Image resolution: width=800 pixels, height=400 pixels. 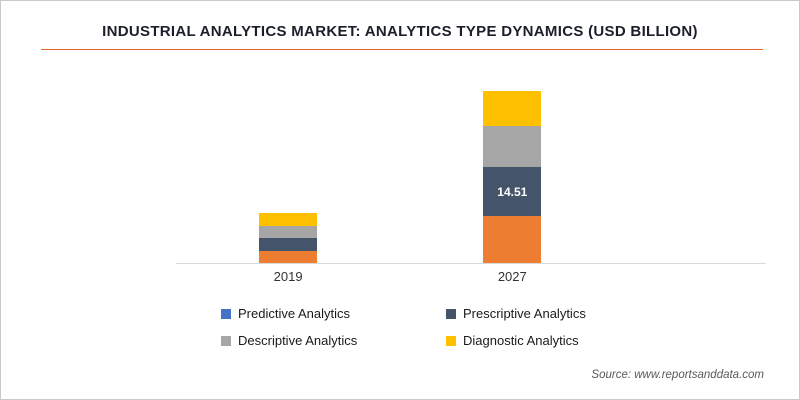 What do you see at coordinates (512, 276) in the screenshot?
I see `x-tick-2027: 2027` at bounding box center [512, 276].